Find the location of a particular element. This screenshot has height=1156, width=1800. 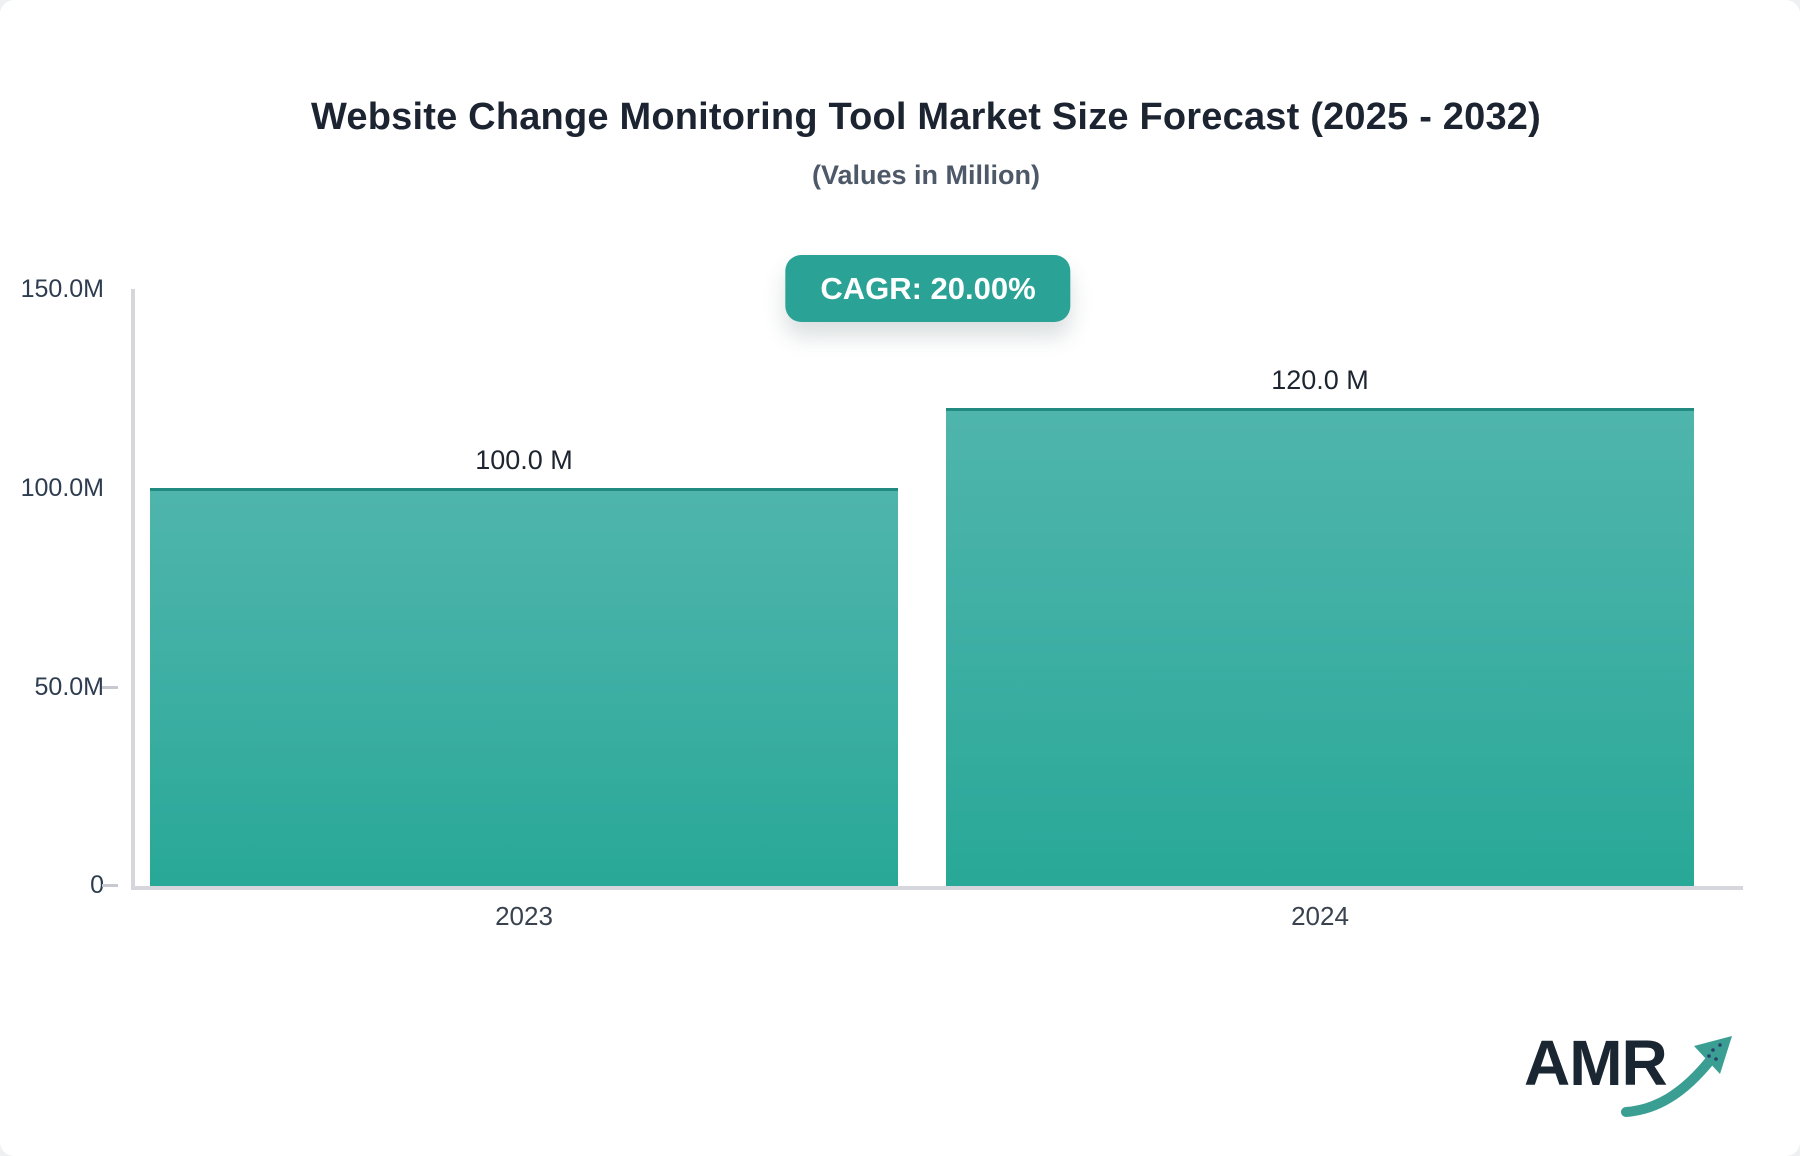

x-axis-line is located at coordinates (937, 888).